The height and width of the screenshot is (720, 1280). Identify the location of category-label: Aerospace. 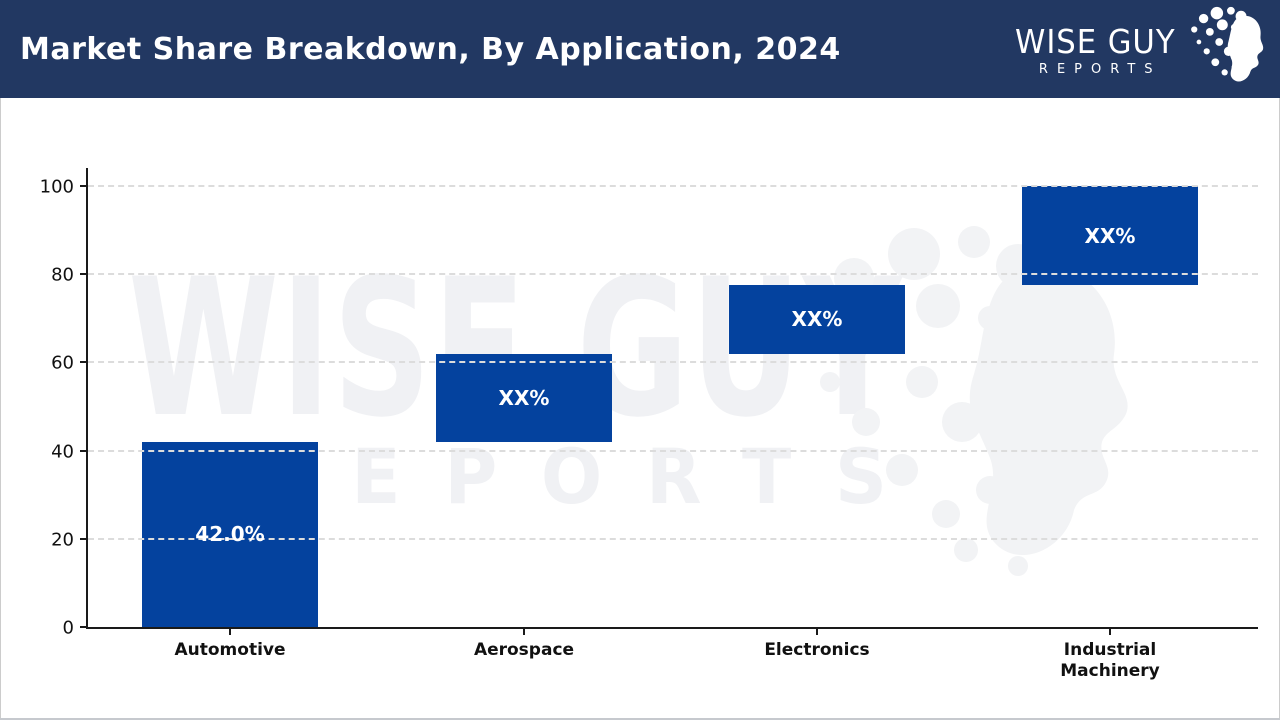
(524, 650).